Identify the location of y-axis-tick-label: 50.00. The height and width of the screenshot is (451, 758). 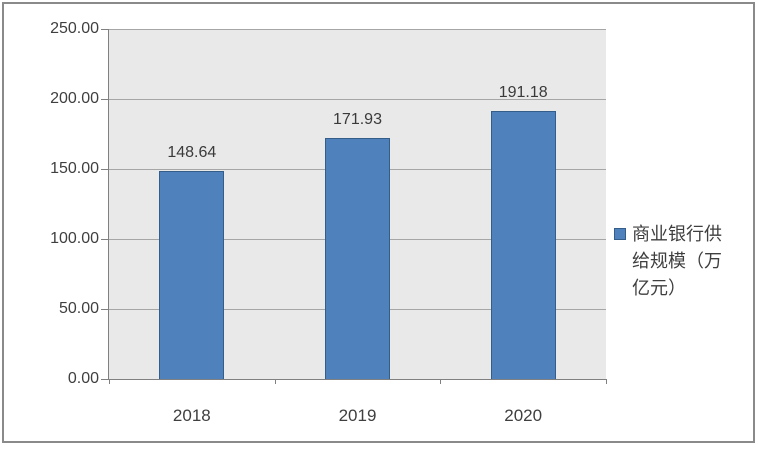
(78, 308).